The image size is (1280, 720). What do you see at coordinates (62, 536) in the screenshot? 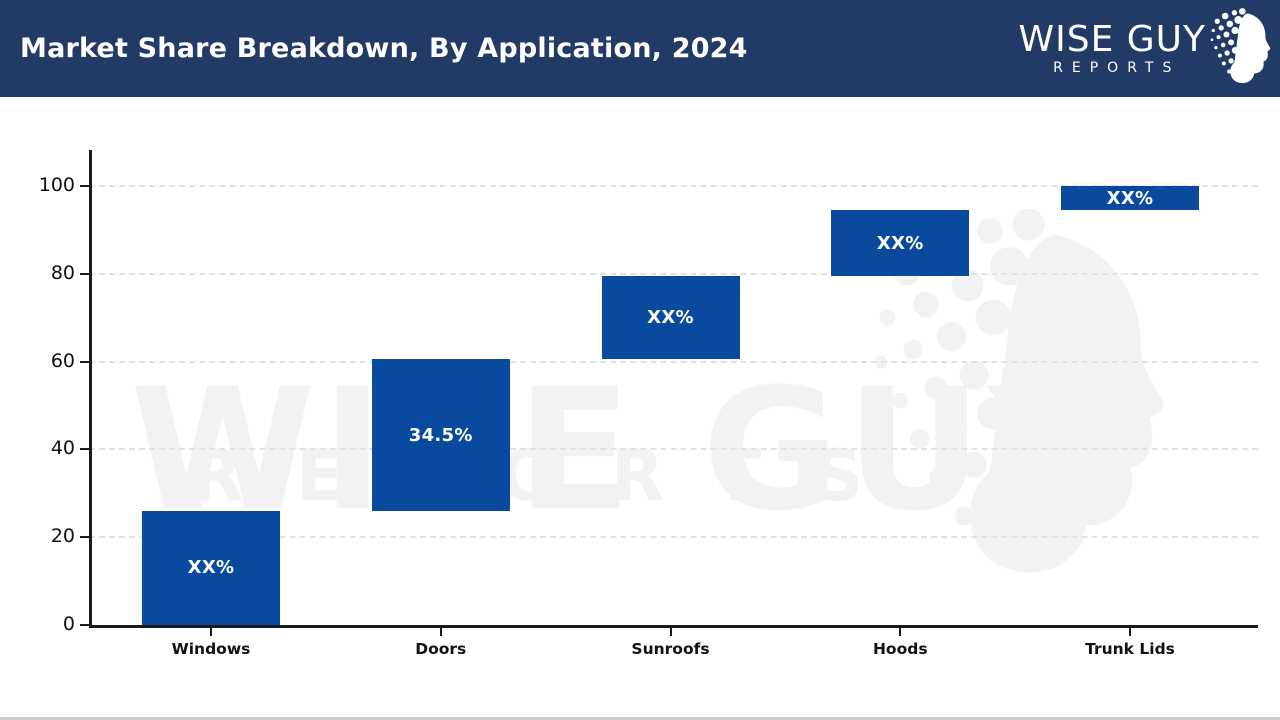
I see `y-tick-label-20: 20` at bounding box center [62, 536].